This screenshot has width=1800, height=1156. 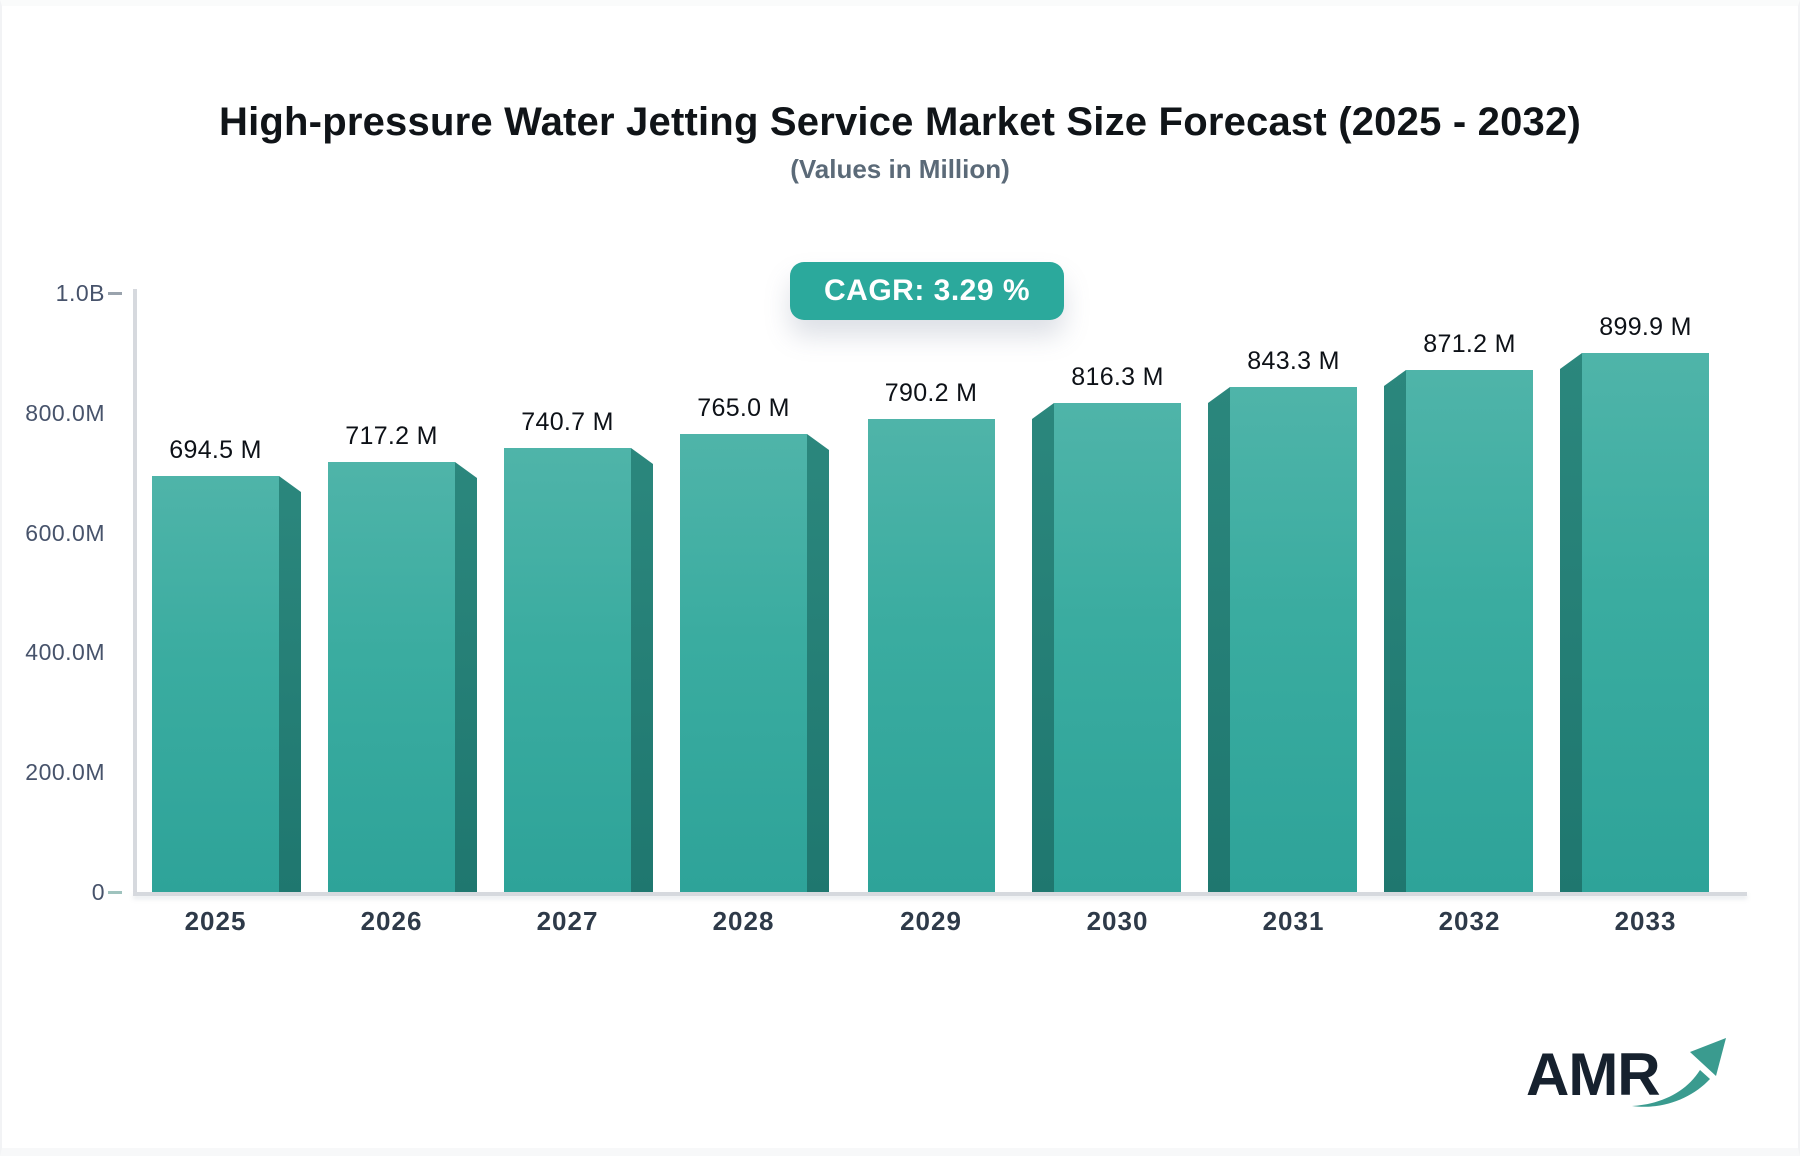 I want to click on bar-group-2031: 843.3 M, so click(x=1283, y=619).